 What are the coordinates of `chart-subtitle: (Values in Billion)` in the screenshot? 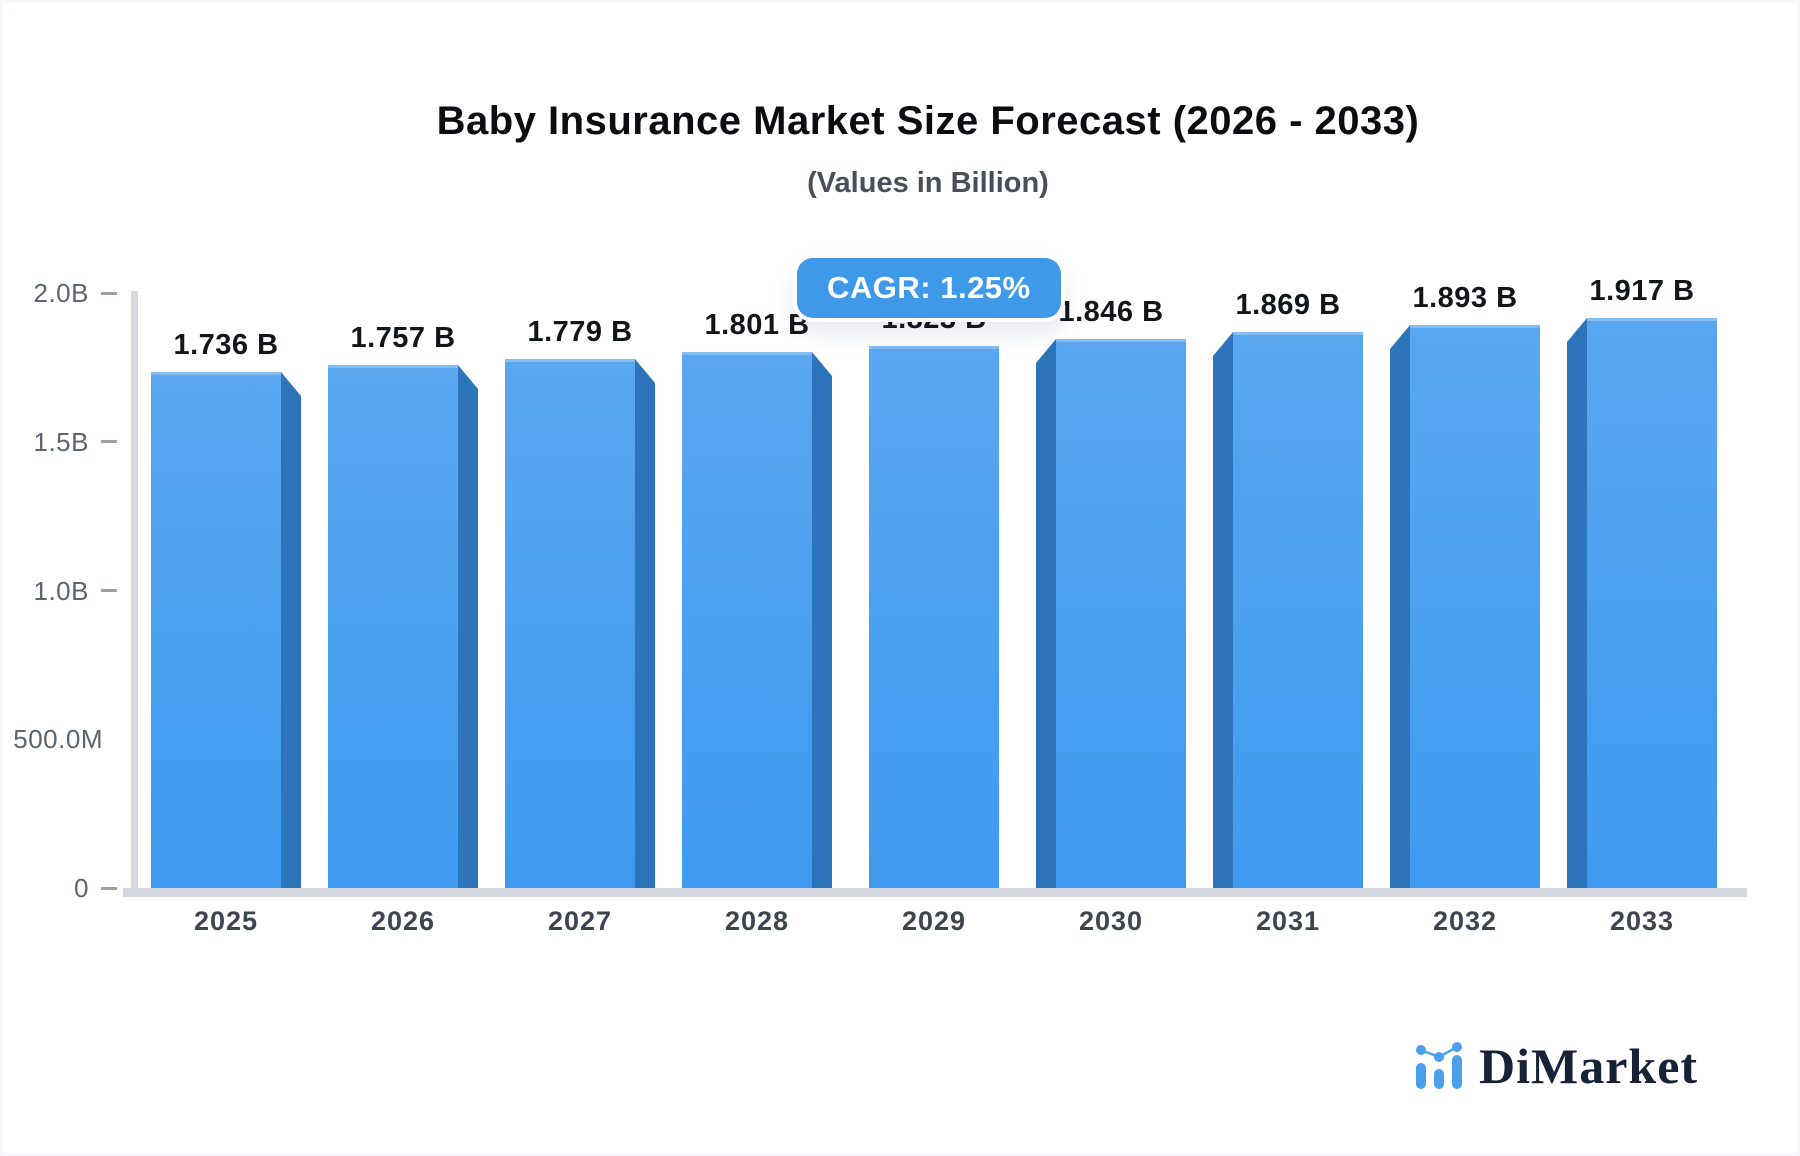 It's located at (928, 183).